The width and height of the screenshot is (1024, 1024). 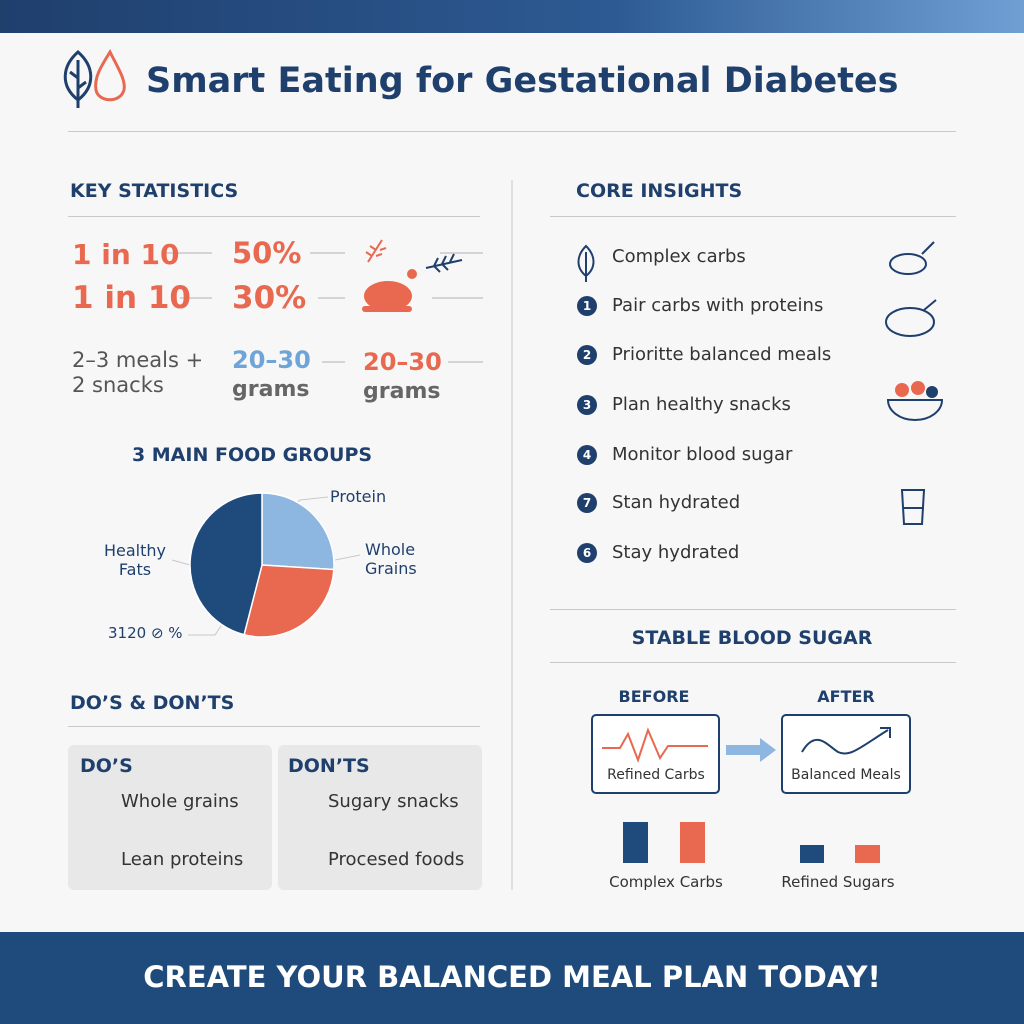 I want to click on title-rule, so click(x=512, y=131).